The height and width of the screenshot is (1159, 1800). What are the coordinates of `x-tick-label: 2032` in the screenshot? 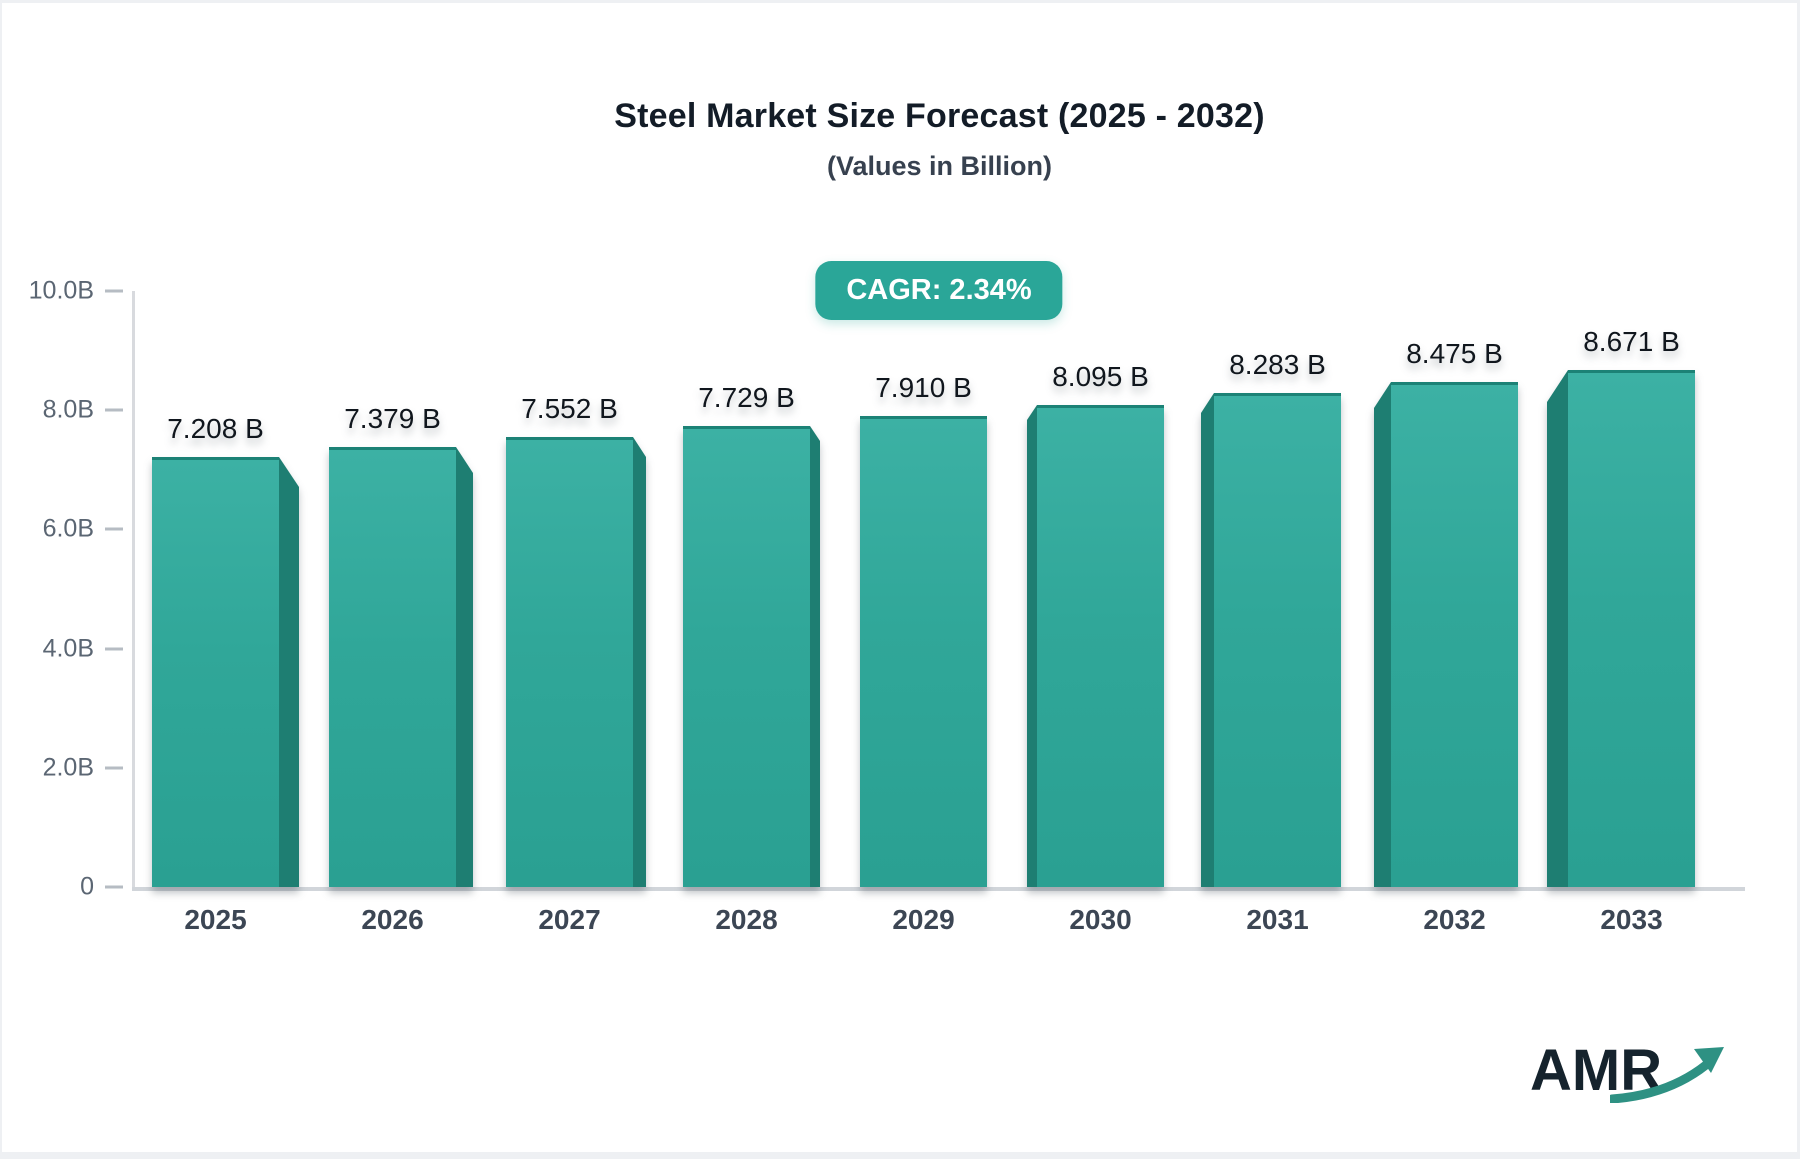 It's located at (1454, 919).